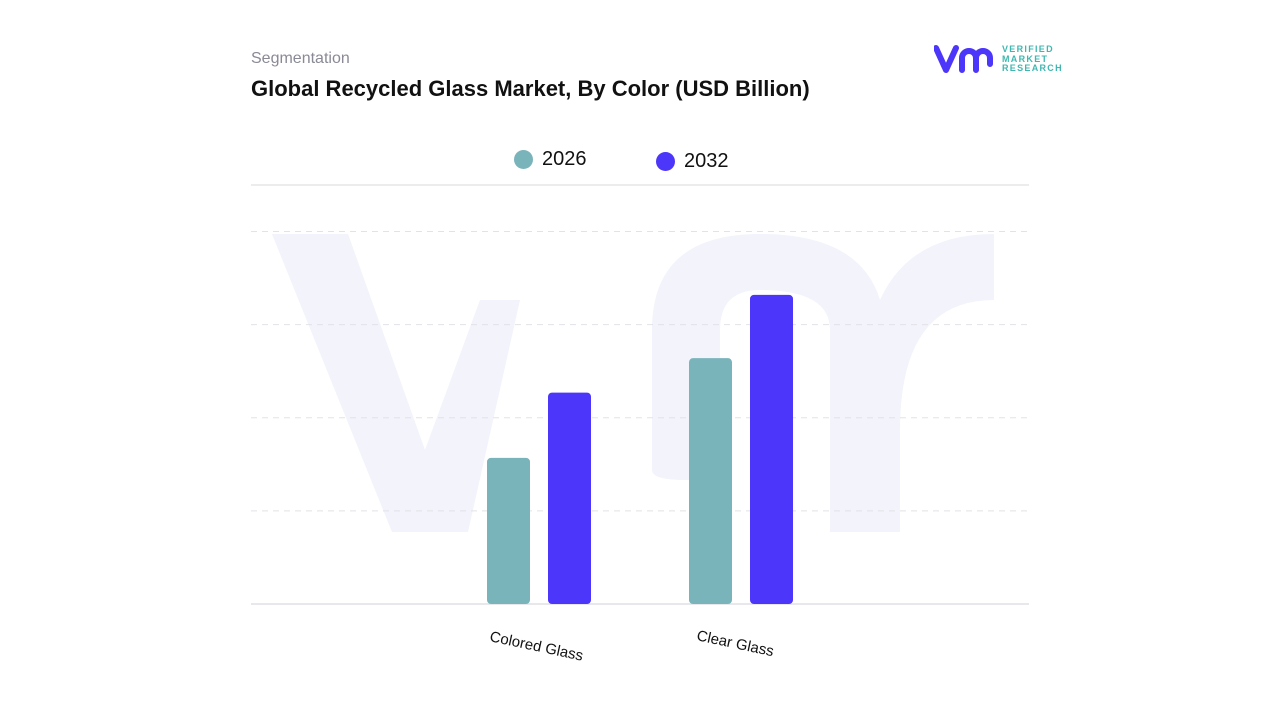  What do you see at coordinates (710, 481) in the screenshot?
I see `bar-2026-clear-glass` at bounding box center [710, 481].